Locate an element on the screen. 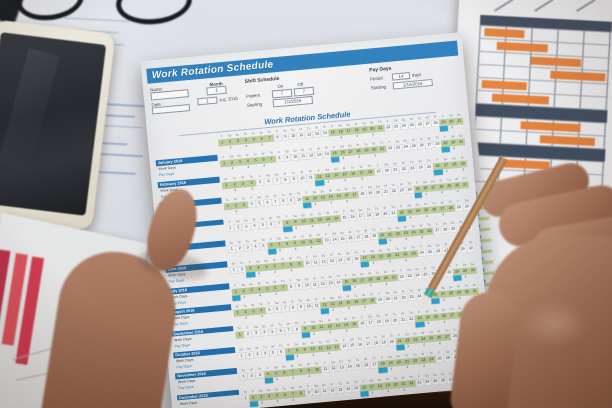 This screenshot has width=612, height=408. pattern-on-field: 7 is located at coordinates (282, 93).